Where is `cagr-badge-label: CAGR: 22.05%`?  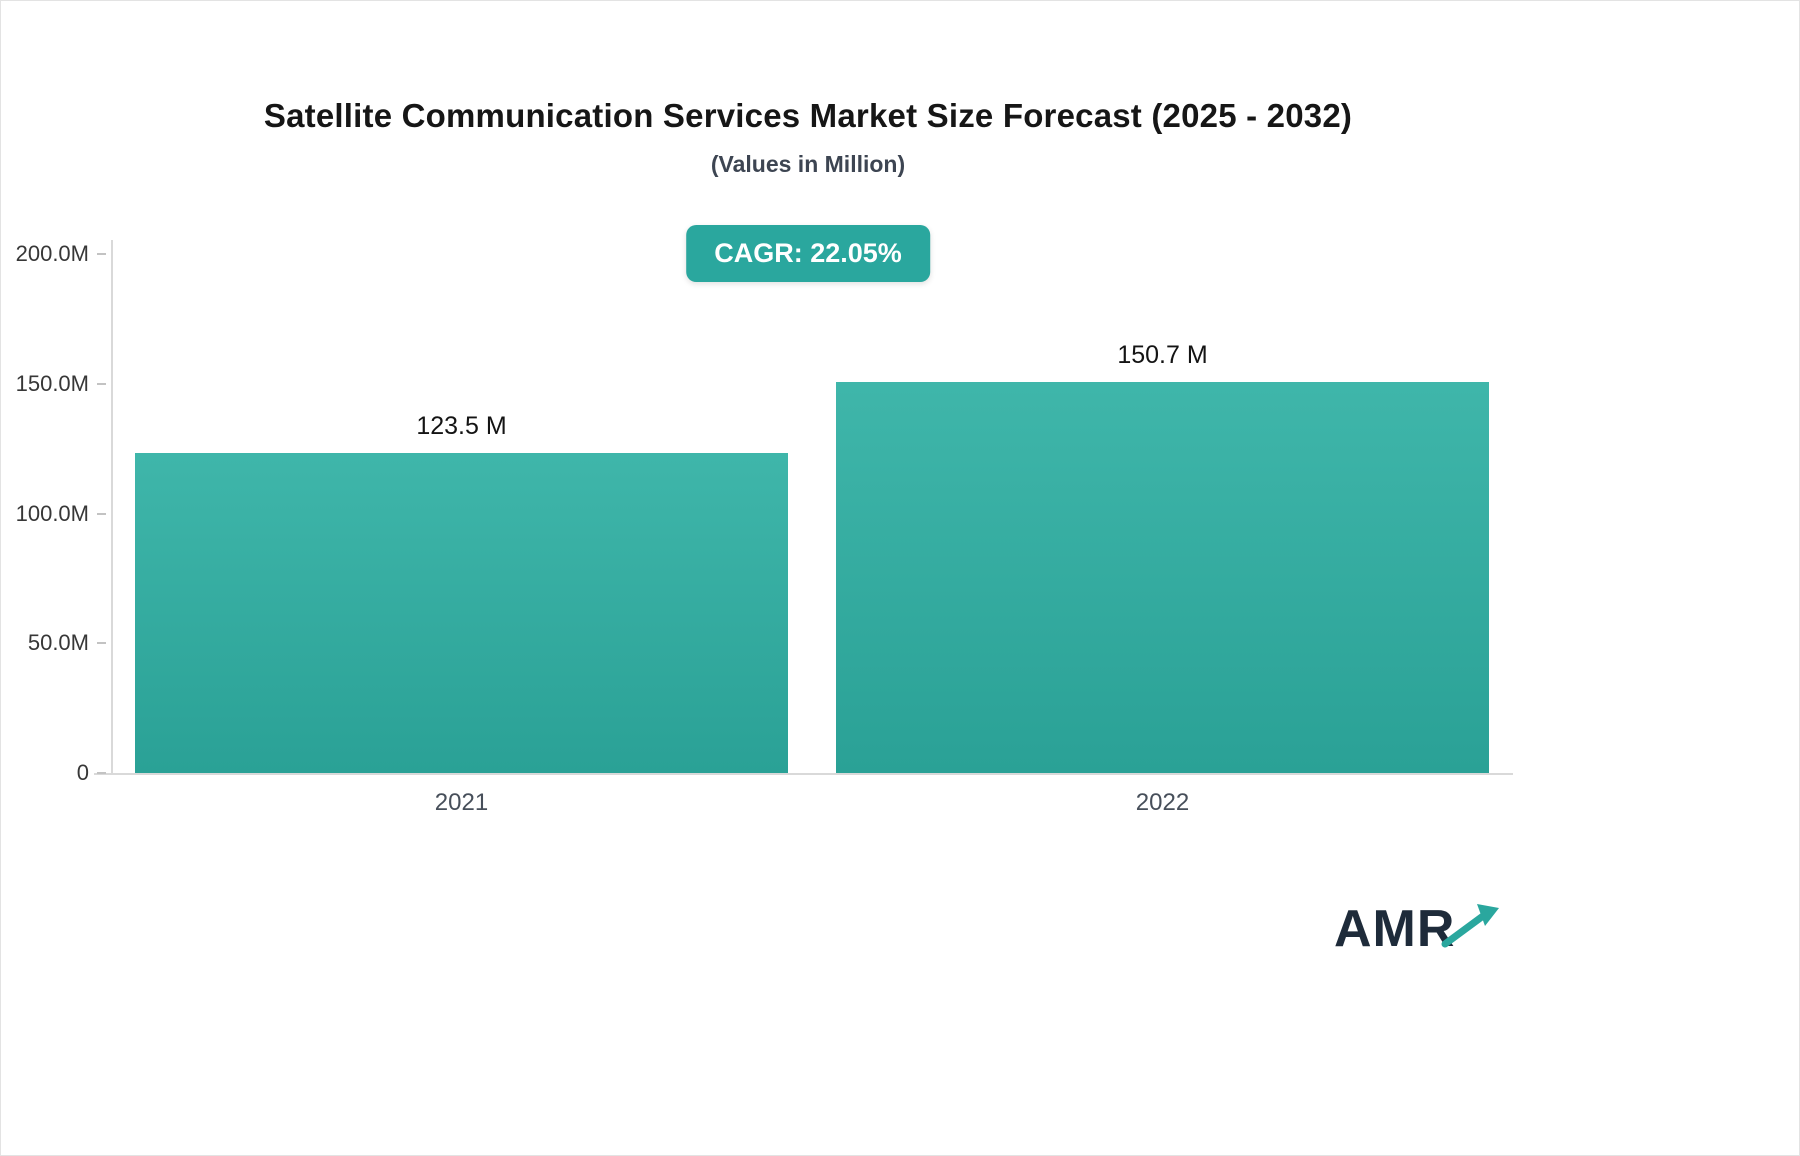
cagr-badge-label: CAGR: 22.05% is located at coordinates (808, 253).